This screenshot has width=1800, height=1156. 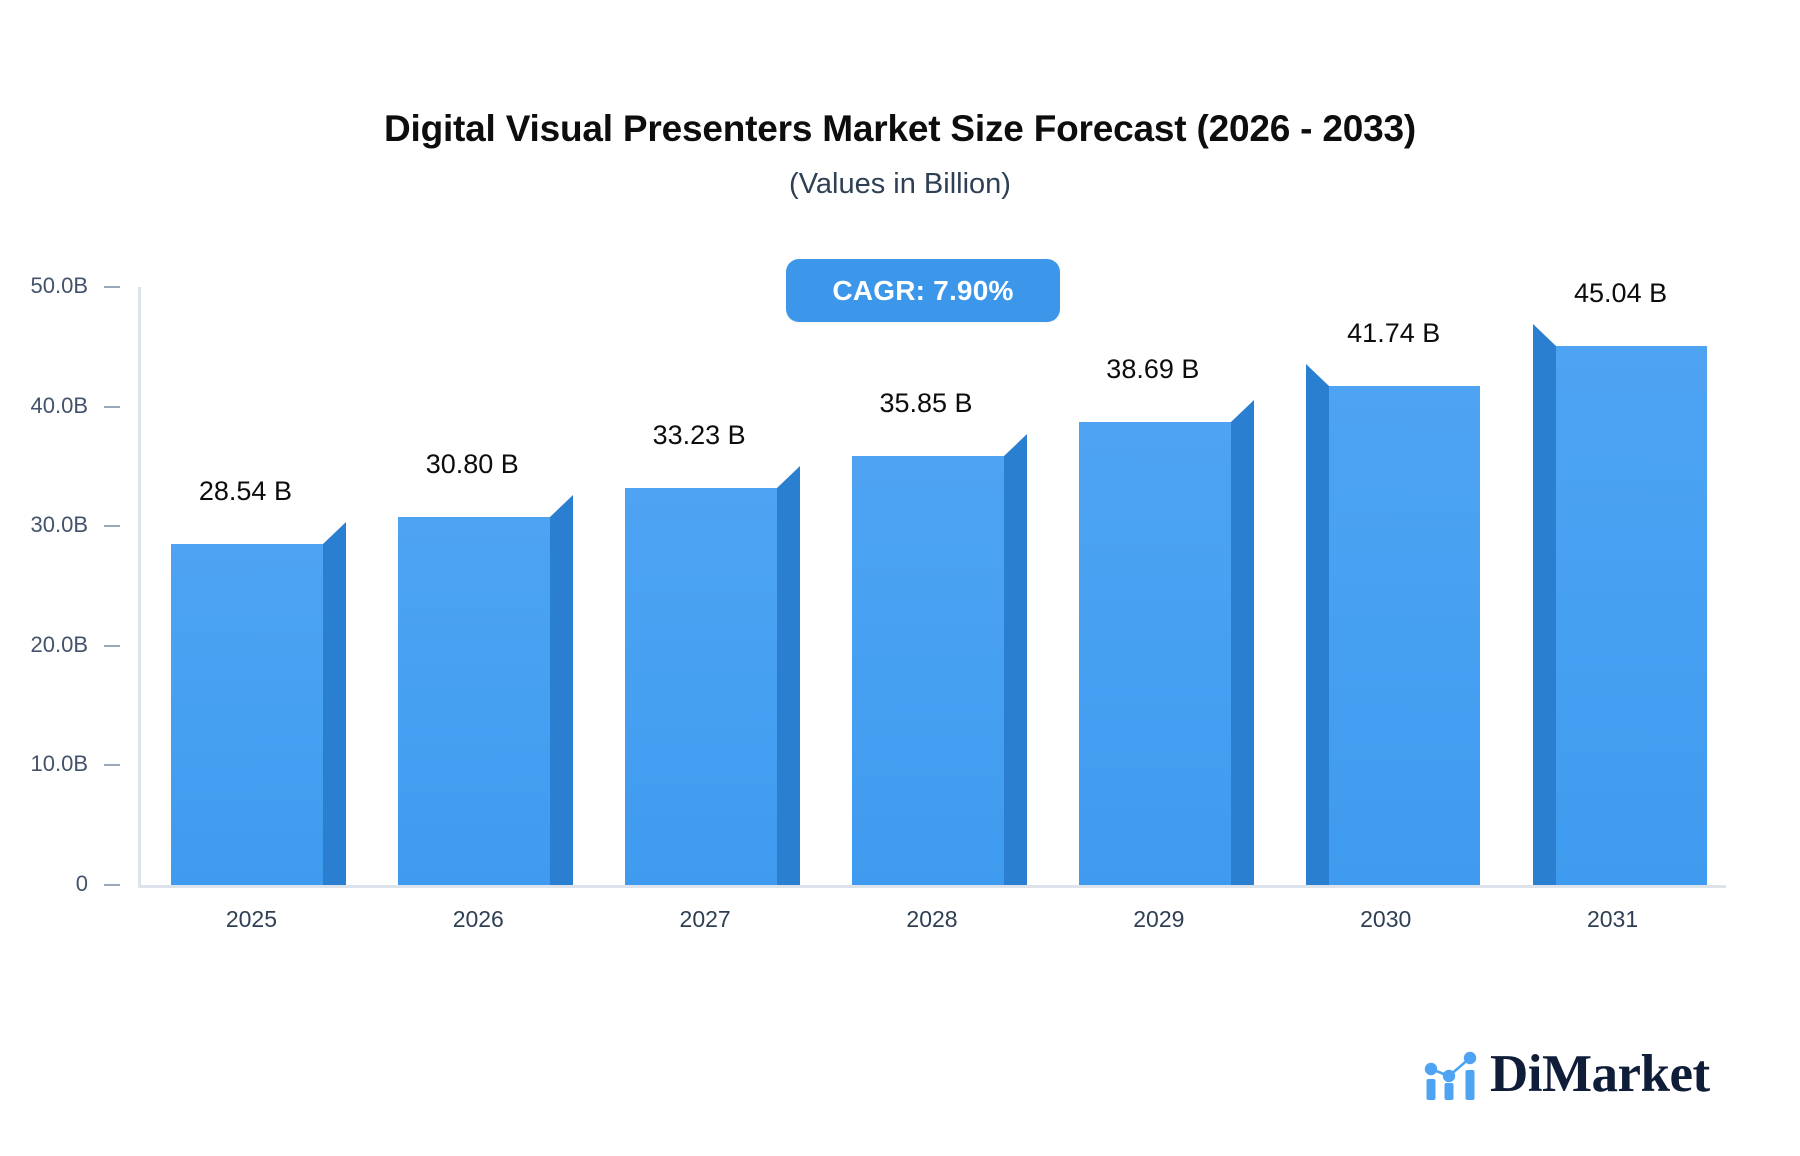 What do you see at coordinates (923, 290) in the screenshot?
I see `cagr-badge: CAGR: 7.90%` at bounding box center [923, 290].